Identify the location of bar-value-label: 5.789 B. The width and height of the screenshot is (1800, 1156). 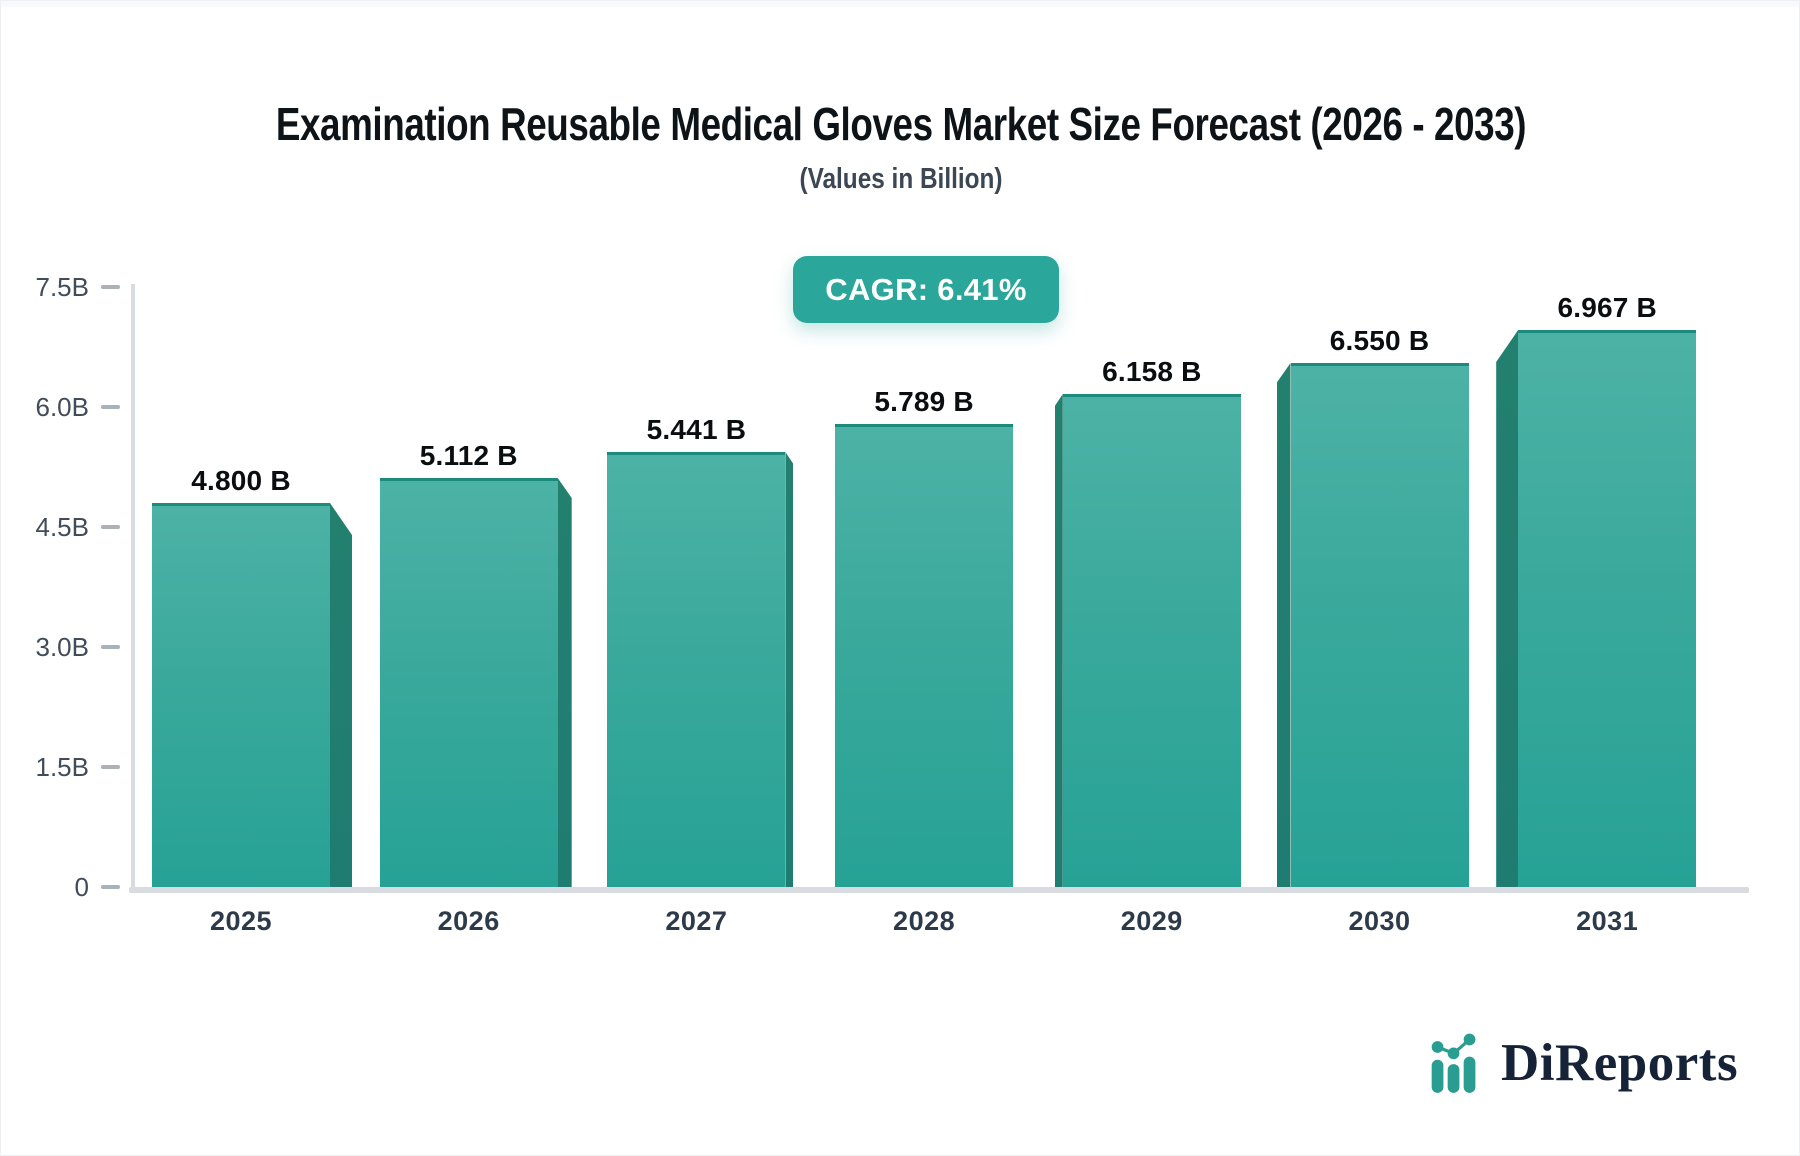
(924, 401).